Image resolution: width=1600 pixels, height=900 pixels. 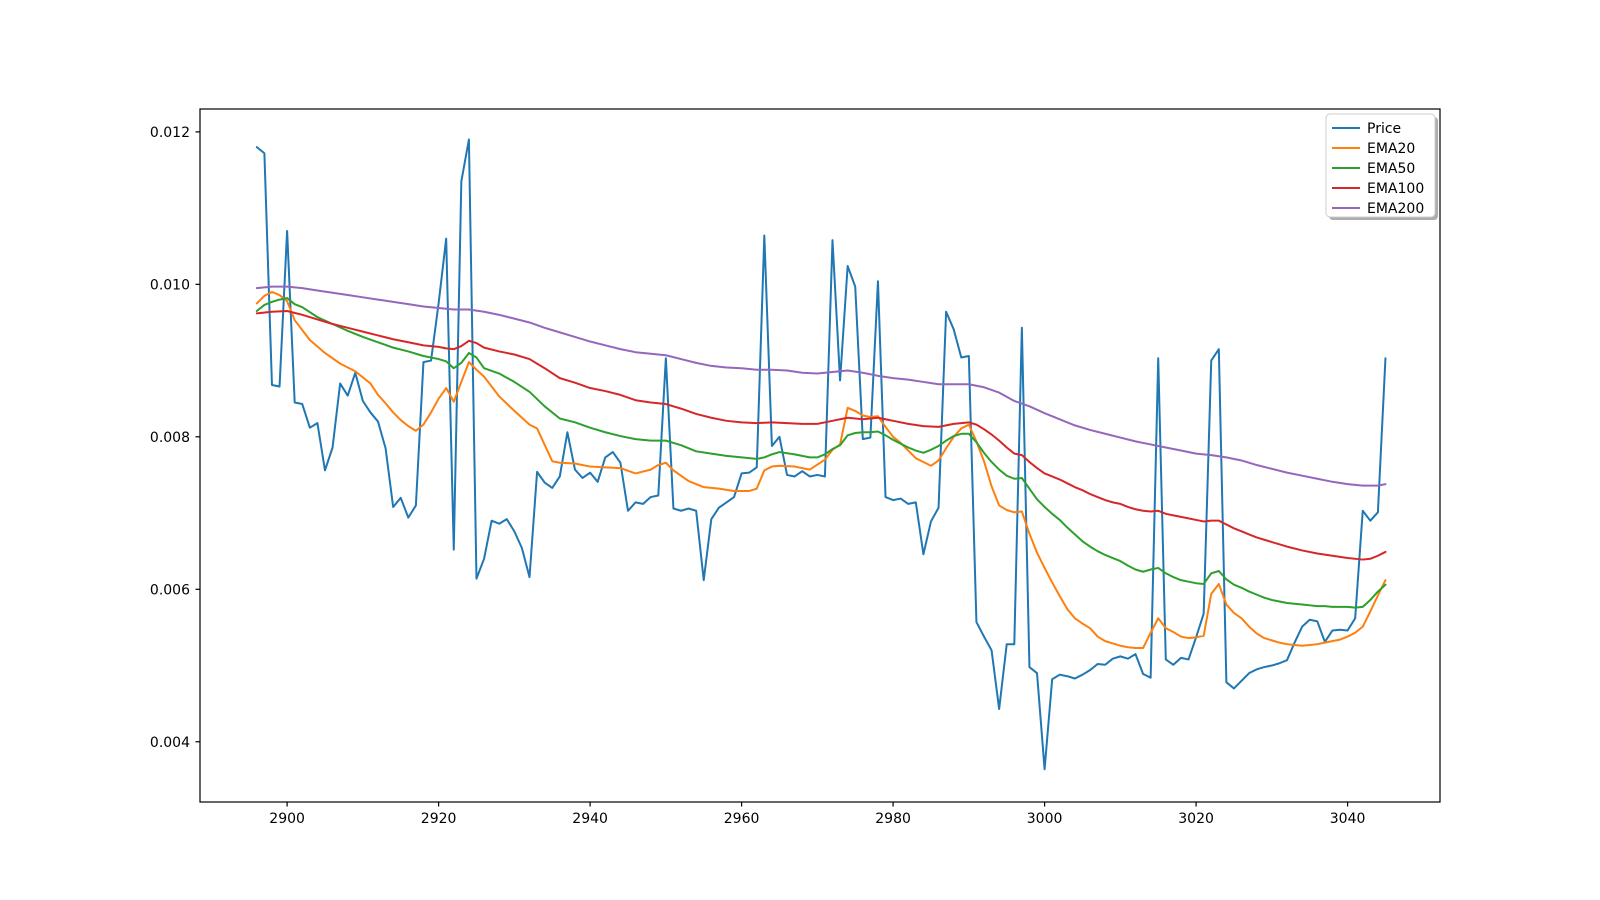 I want to click on y-tick-label: 0.004, so click(x=170, y=743).